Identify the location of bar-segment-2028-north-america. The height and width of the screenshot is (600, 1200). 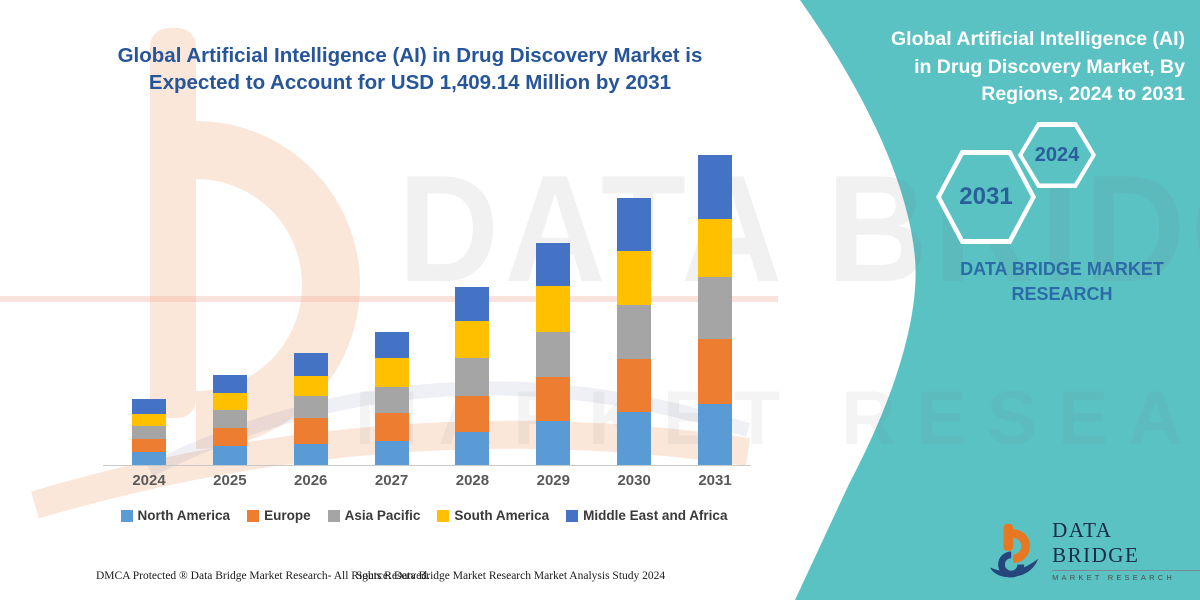
(472, 448).